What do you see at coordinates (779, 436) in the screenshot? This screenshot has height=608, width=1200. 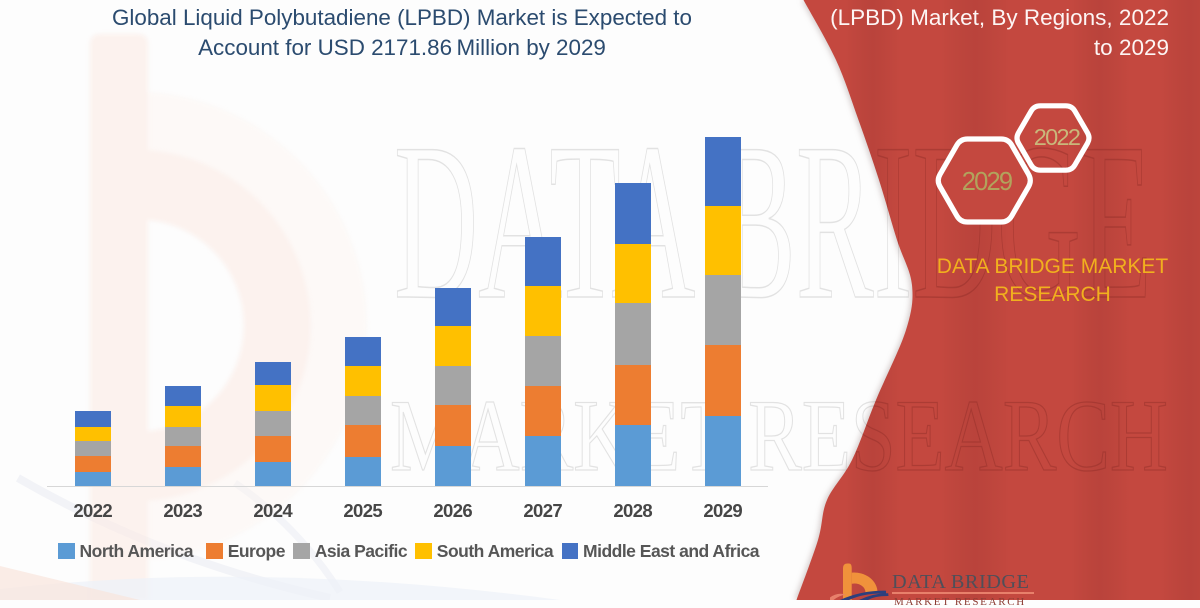 I see `svg-text: MARKET RESEARCH` at bounding box center [779, 436].